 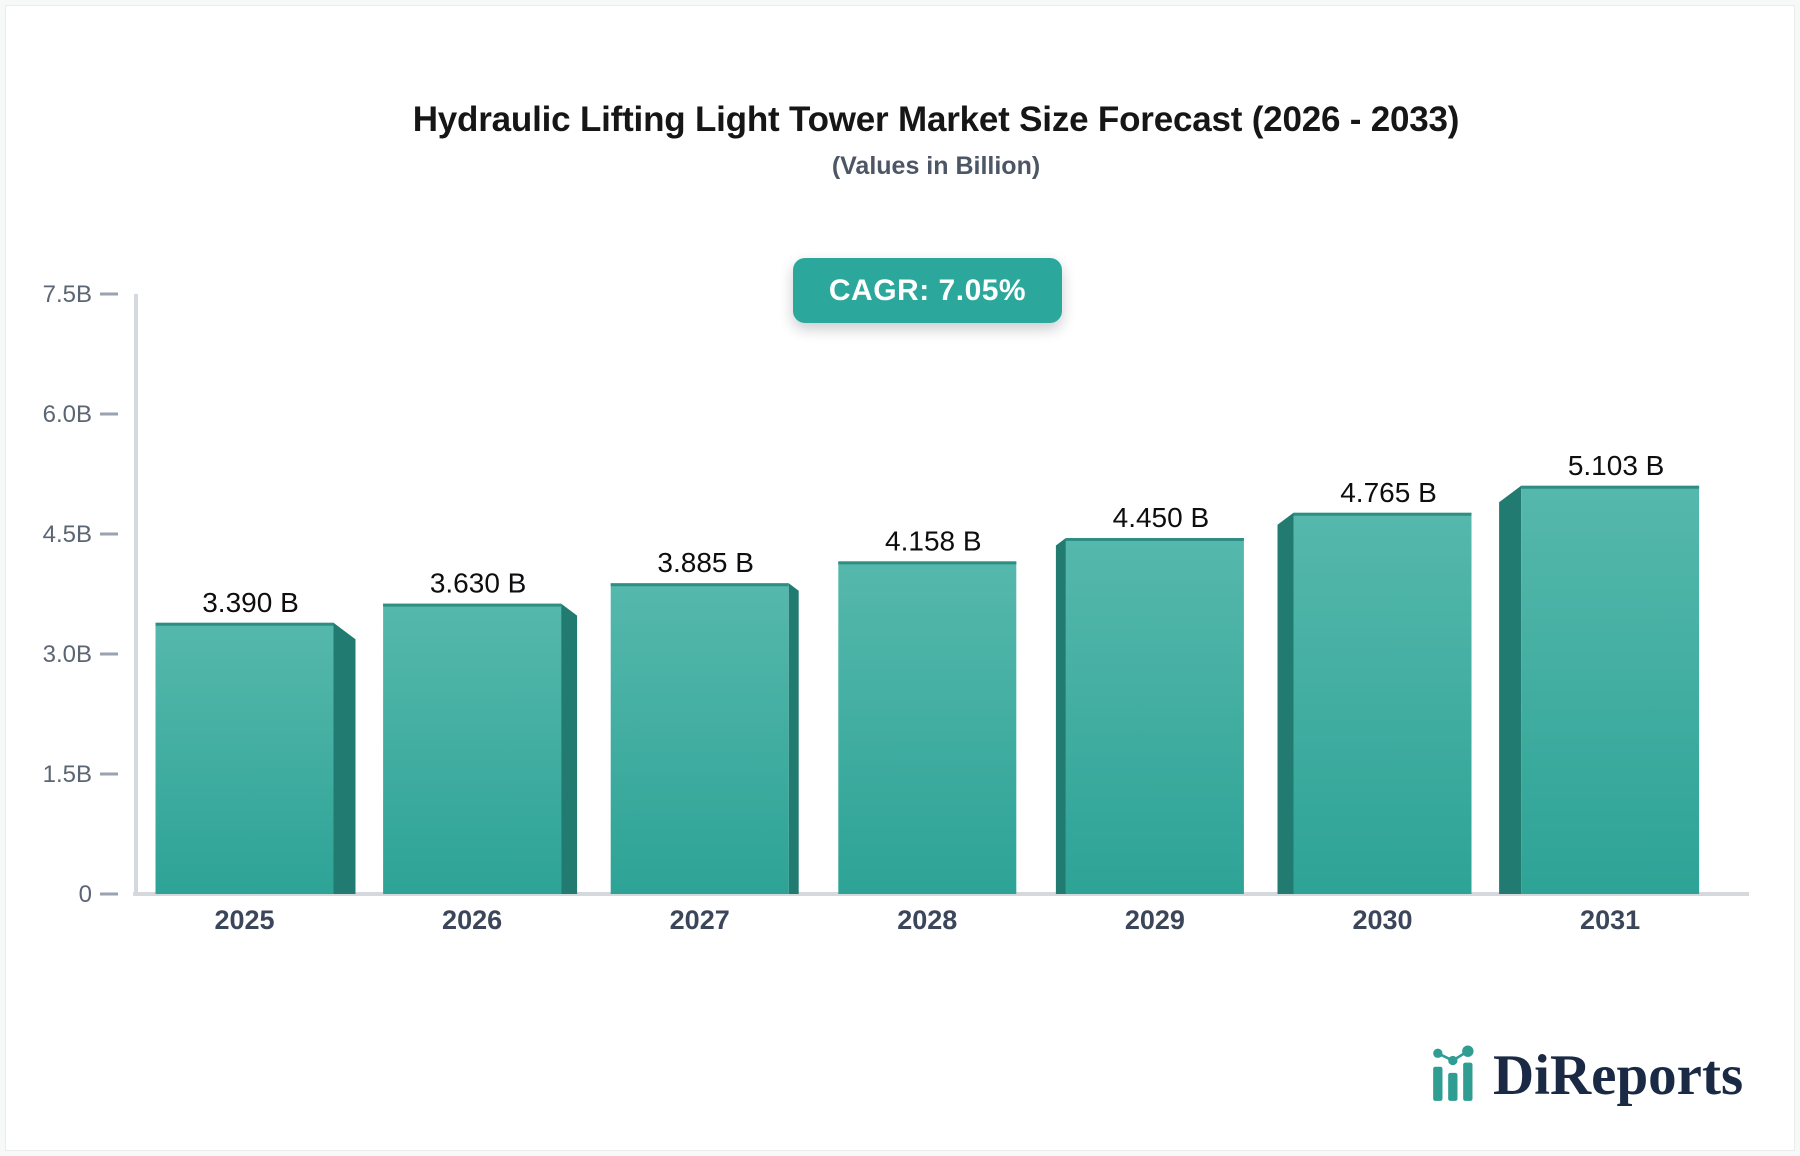 I want to click on bar-value-label: 4.158 B, so click(x=933, y=540).